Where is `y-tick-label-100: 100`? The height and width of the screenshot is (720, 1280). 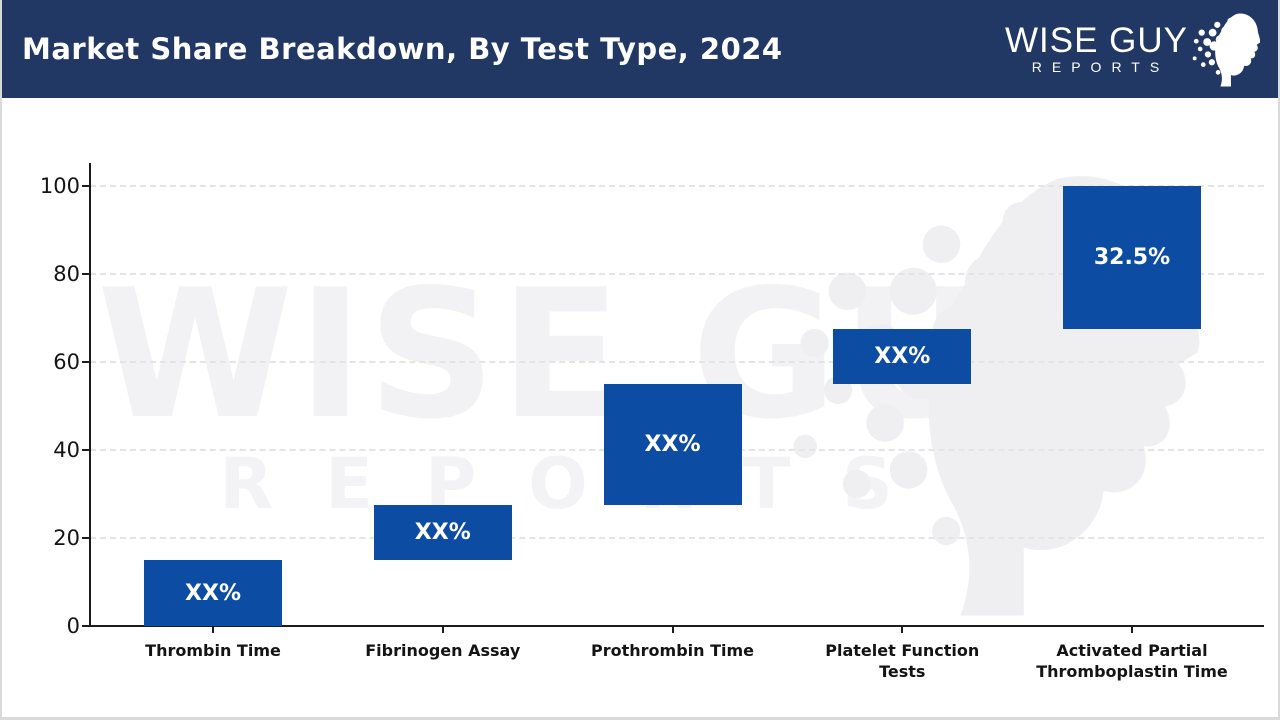
y-tick-label-100: 100 is located at coordinates (59, 186).